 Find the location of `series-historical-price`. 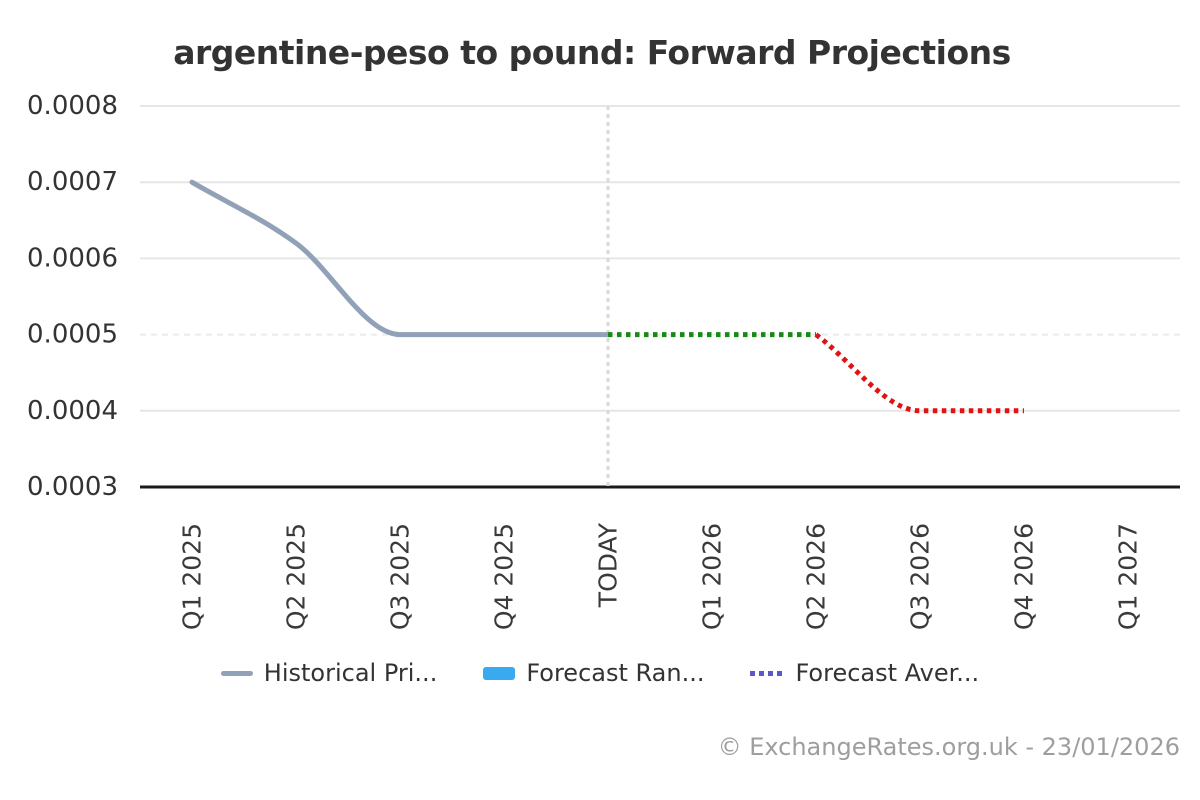

series-historical-price is located at coordinates (400, 258).